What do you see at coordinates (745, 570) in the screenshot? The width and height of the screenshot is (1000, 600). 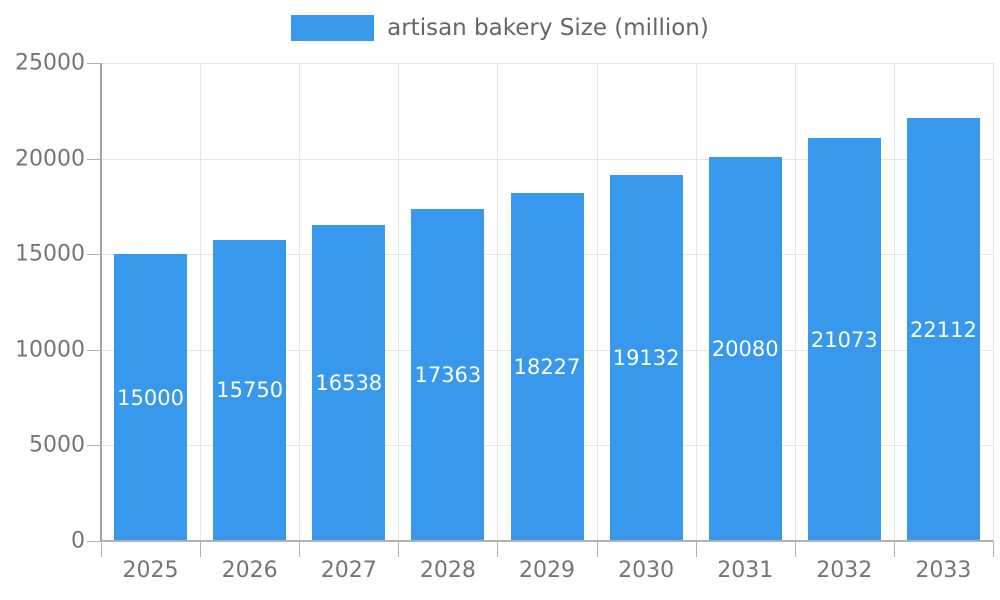 I see `x-tick-label: 2031` at bounding box center [745, 570].